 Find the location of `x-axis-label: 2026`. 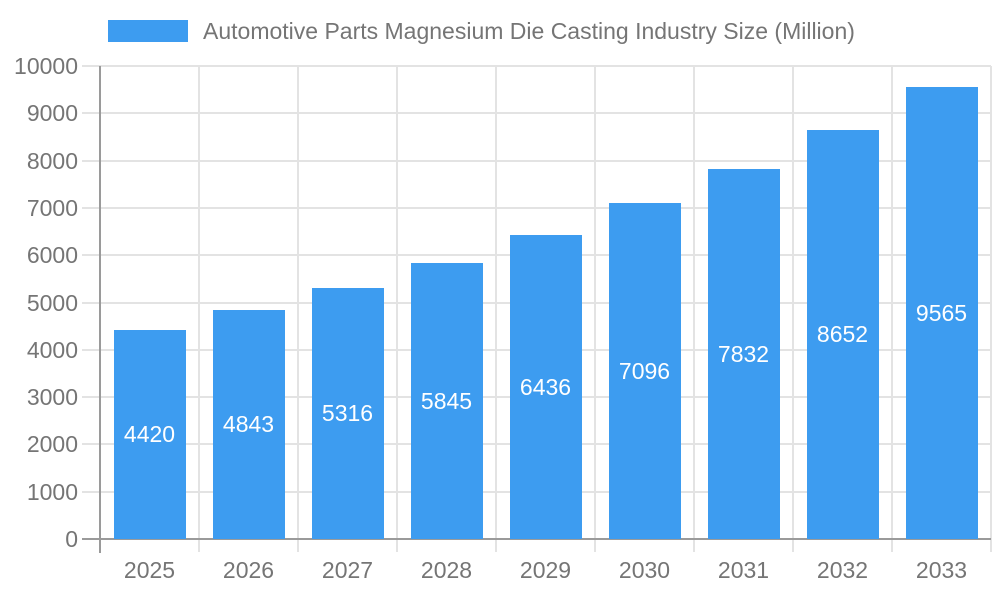

x-axis-label: 2026 is located at coordinates (248, 570).